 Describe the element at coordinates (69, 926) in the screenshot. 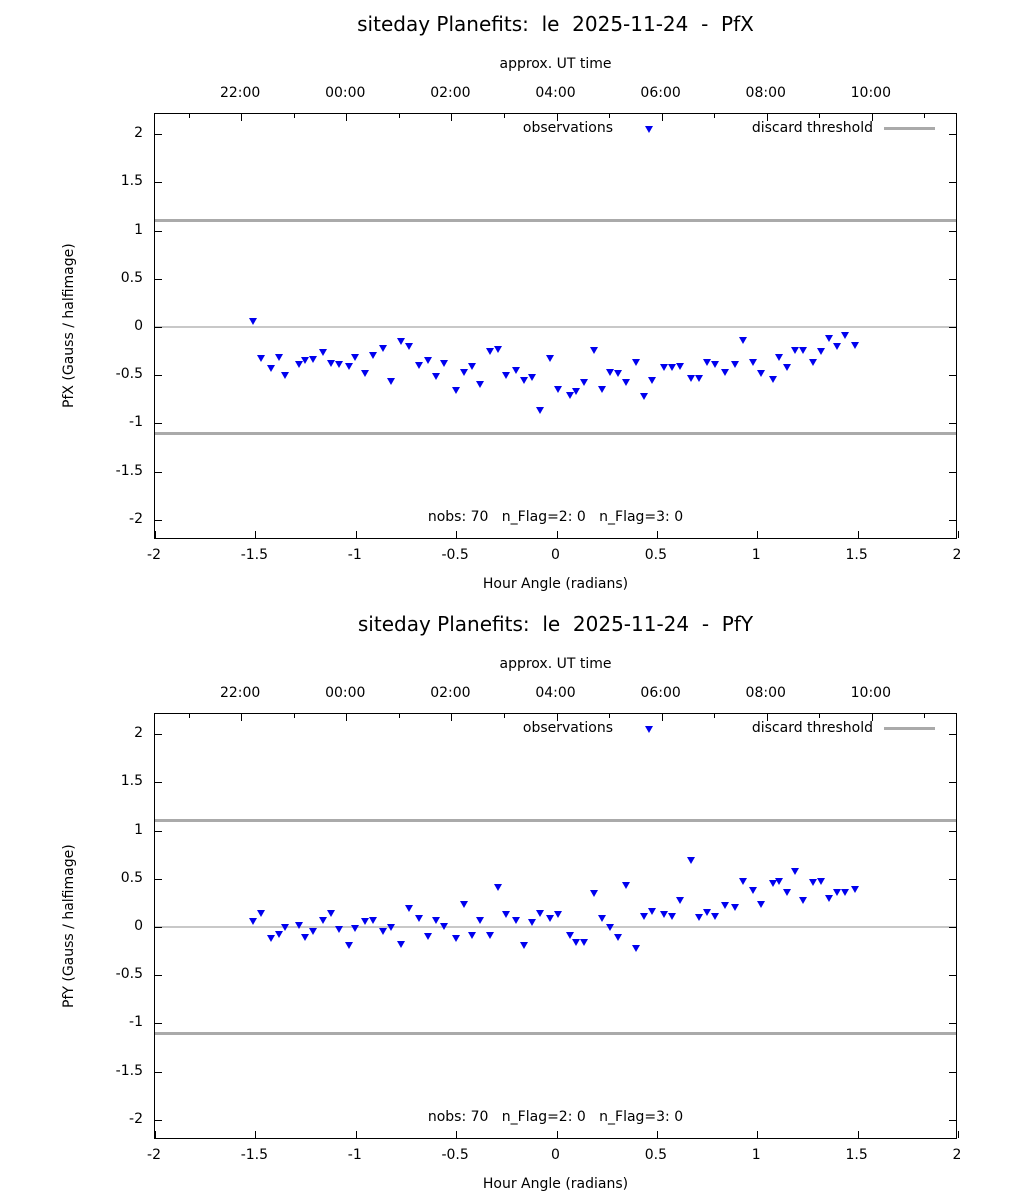

I see `y-axis-label: PfY (Gauss / halfimage)` at that location.